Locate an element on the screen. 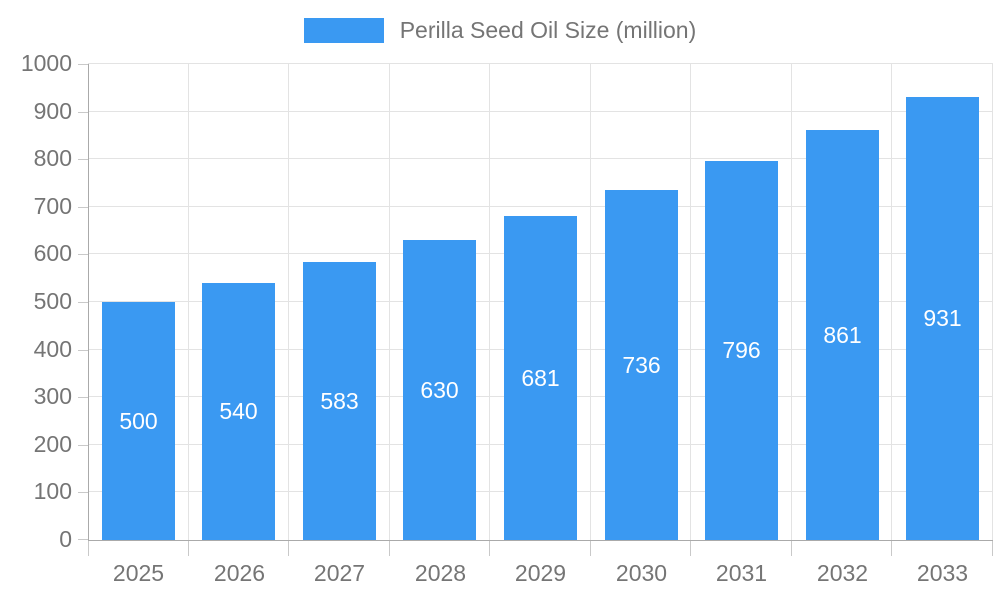 Image resolution: width=1000 pixels, height=600 pixels. bar: 931 is located at coordinates (942, 318).